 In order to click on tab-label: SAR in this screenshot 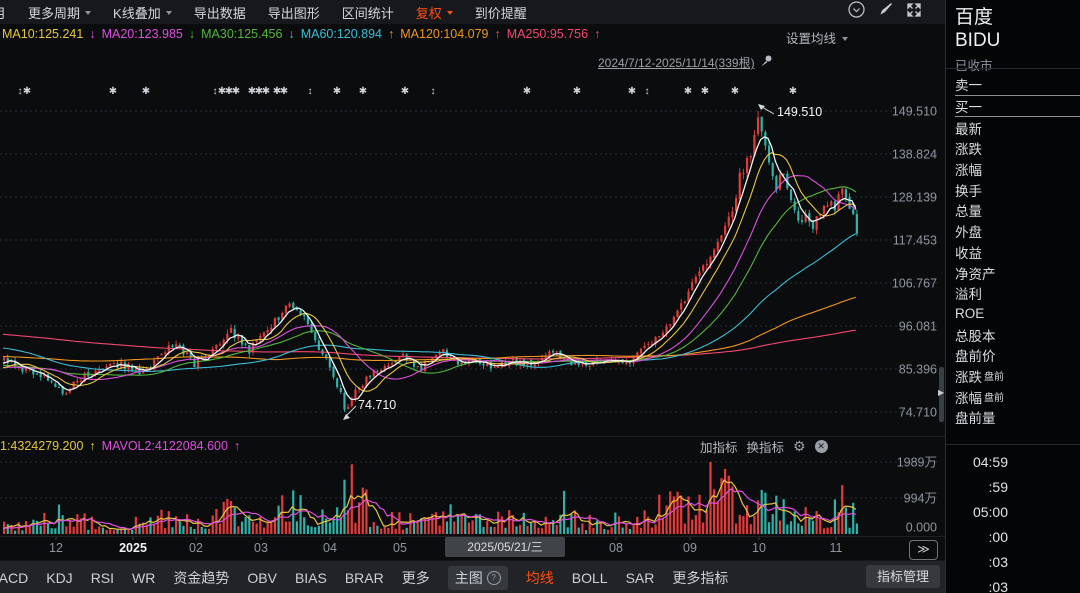, I will do `click(640, 577)`.